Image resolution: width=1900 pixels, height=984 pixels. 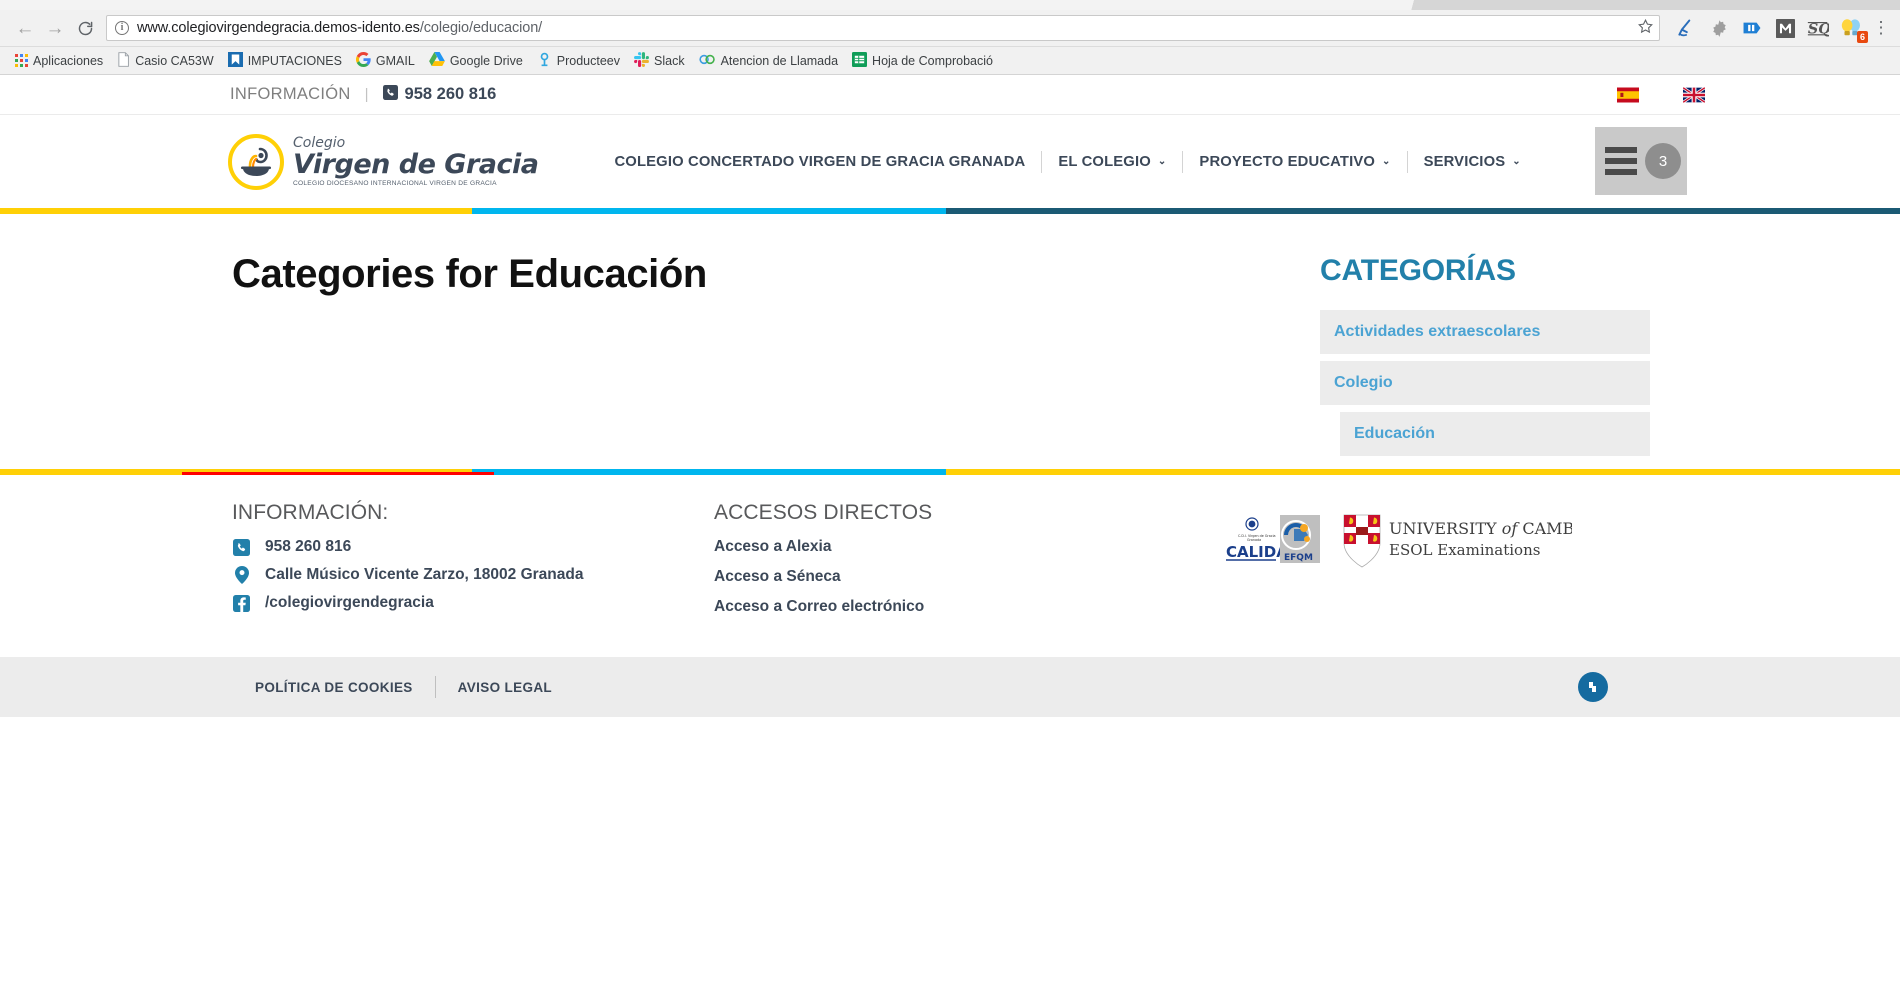 What do you see at coordinates (819, 606) in the screenshot?
I see `footer-link-correo: Acceso a Correo electrónico` at bounding box center [819, 606].